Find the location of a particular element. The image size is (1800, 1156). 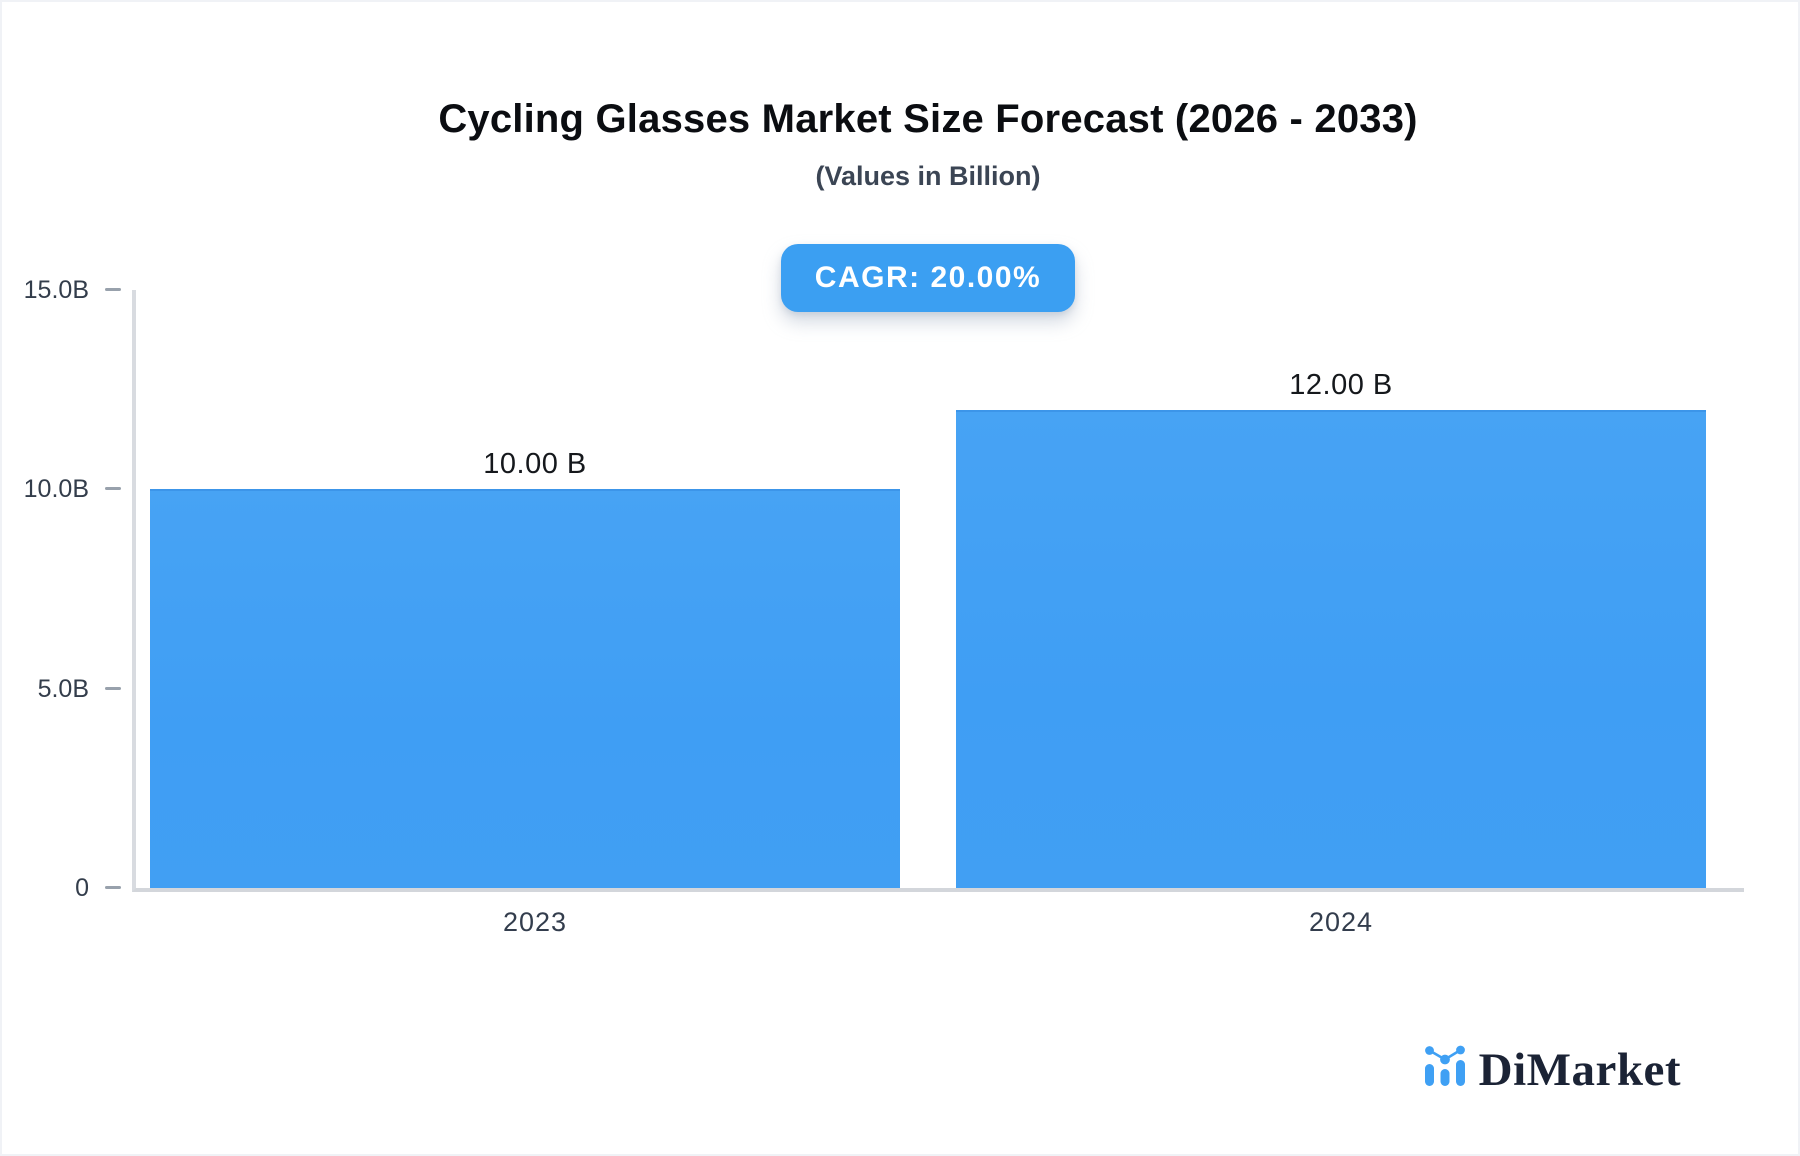

x-axis-label-2024: 2024 is located at coordinates (1341, 922).